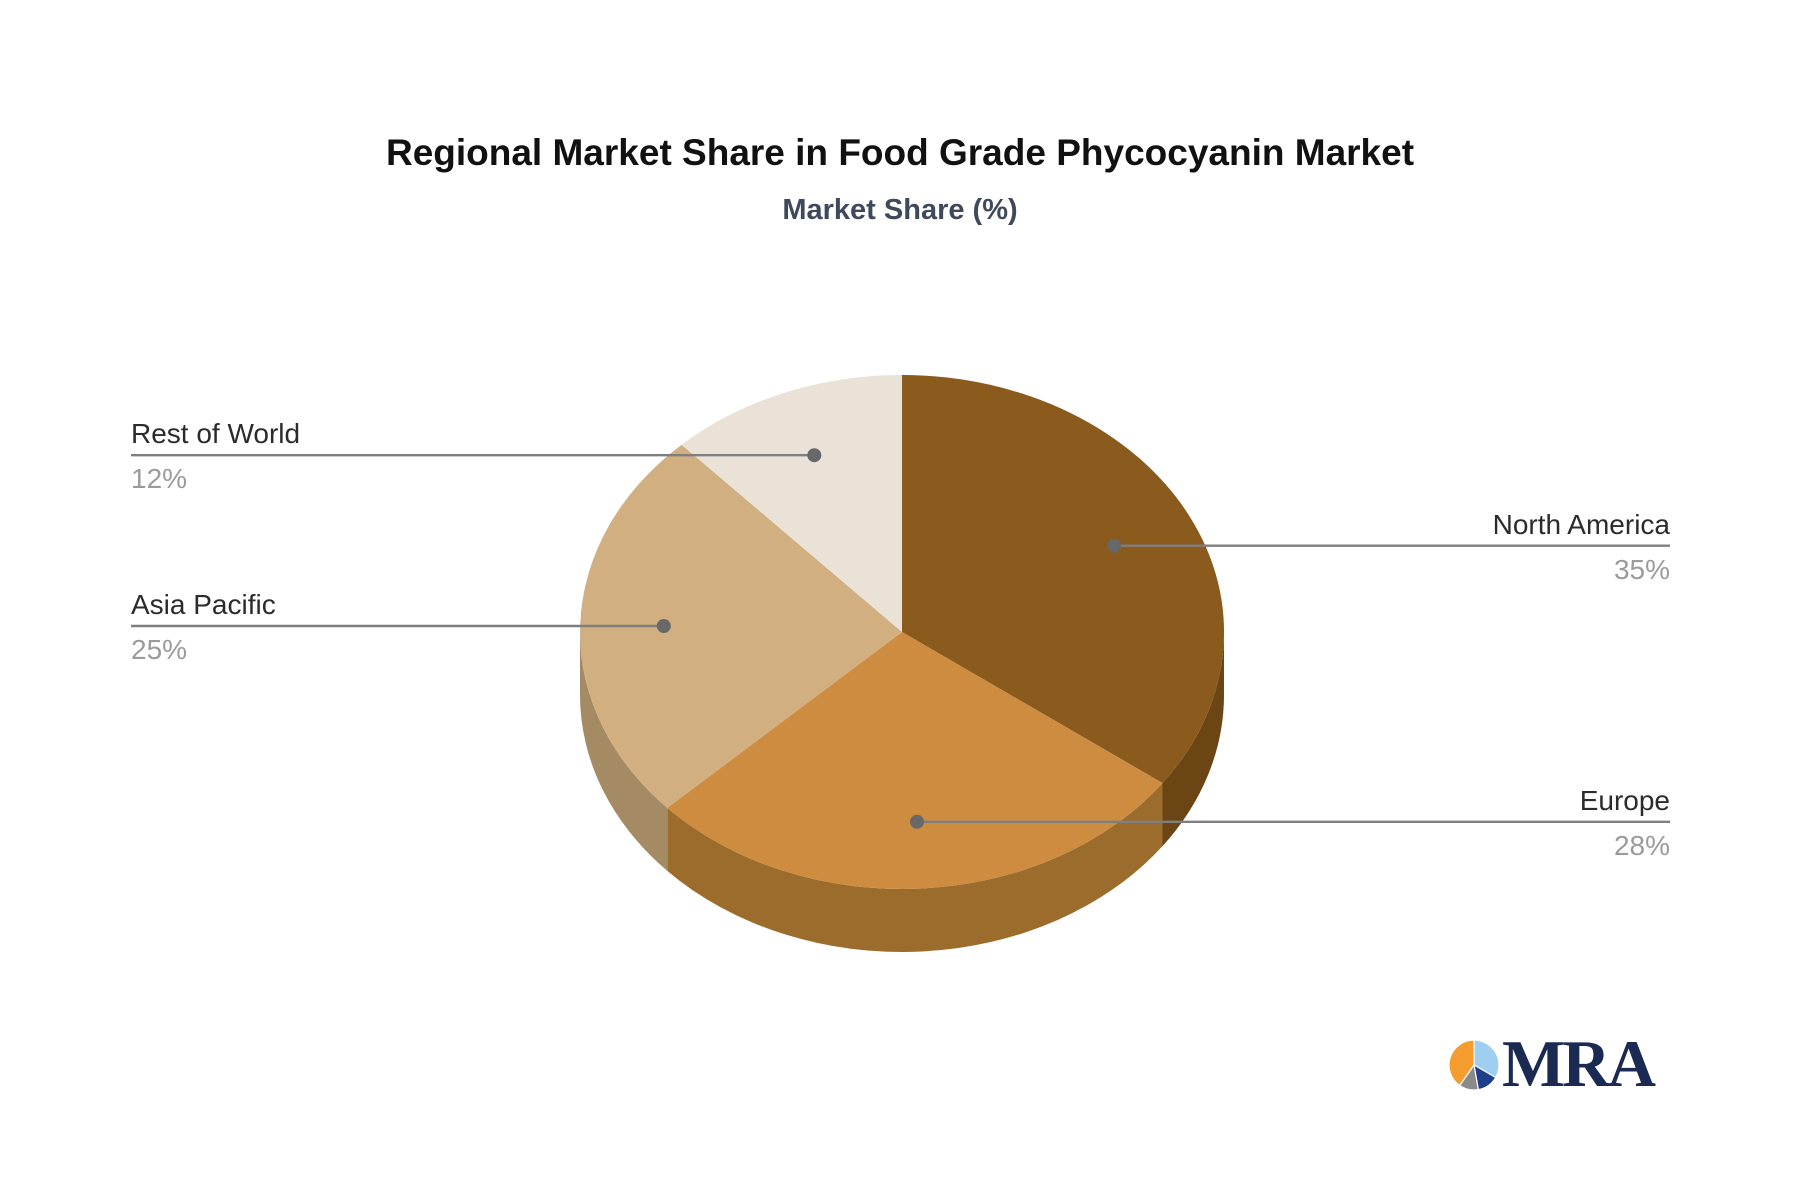 This screenshot has height=1196, width=1800. I want to click on logo-pie-slice-orange, so click(1461, 1062).